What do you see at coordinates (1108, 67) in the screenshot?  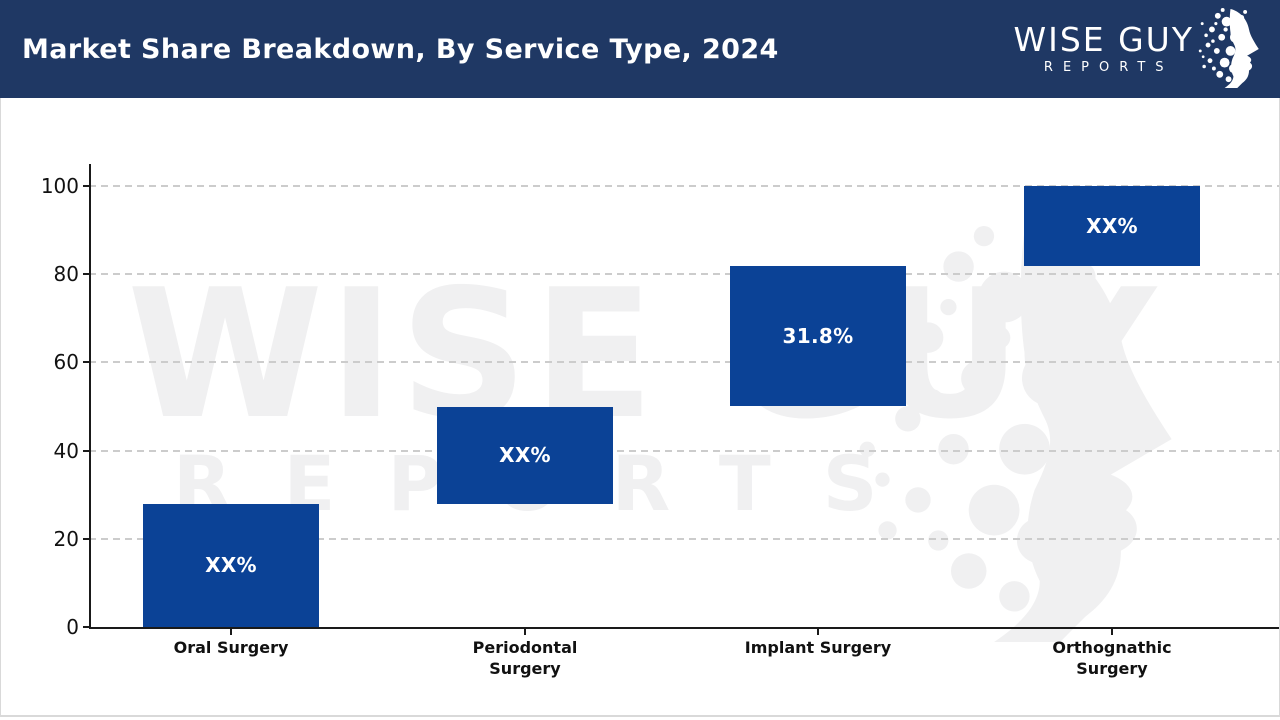 I see `logo-tagline-text: REPORTS` at bounding box center [1108, 67].